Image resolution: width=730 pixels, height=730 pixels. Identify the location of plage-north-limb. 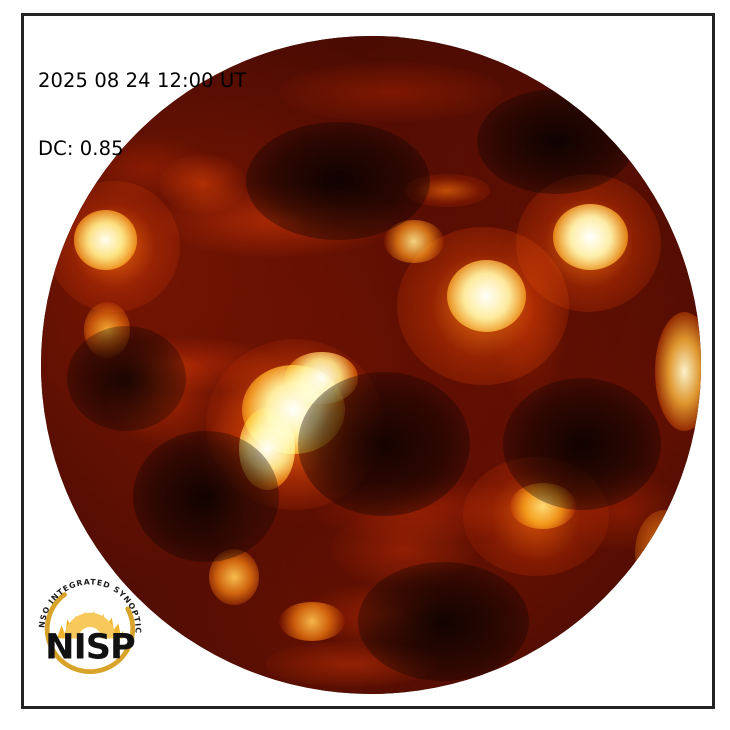
(390, 92).